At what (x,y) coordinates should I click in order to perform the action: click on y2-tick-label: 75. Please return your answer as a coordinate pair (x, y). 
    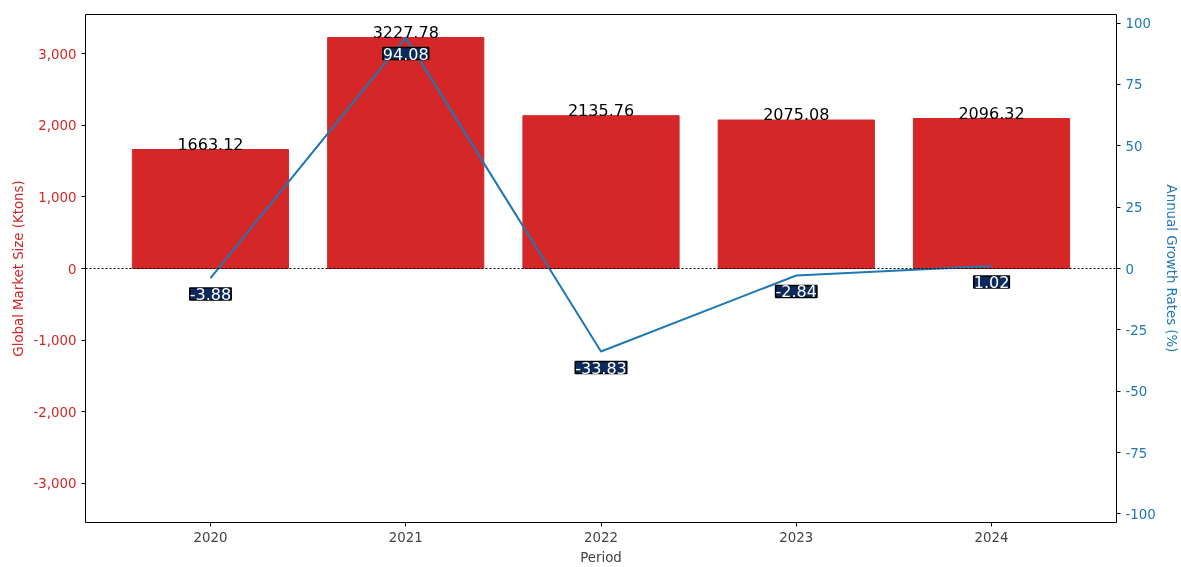
    Looking at the image, I should click on (1134, 85).